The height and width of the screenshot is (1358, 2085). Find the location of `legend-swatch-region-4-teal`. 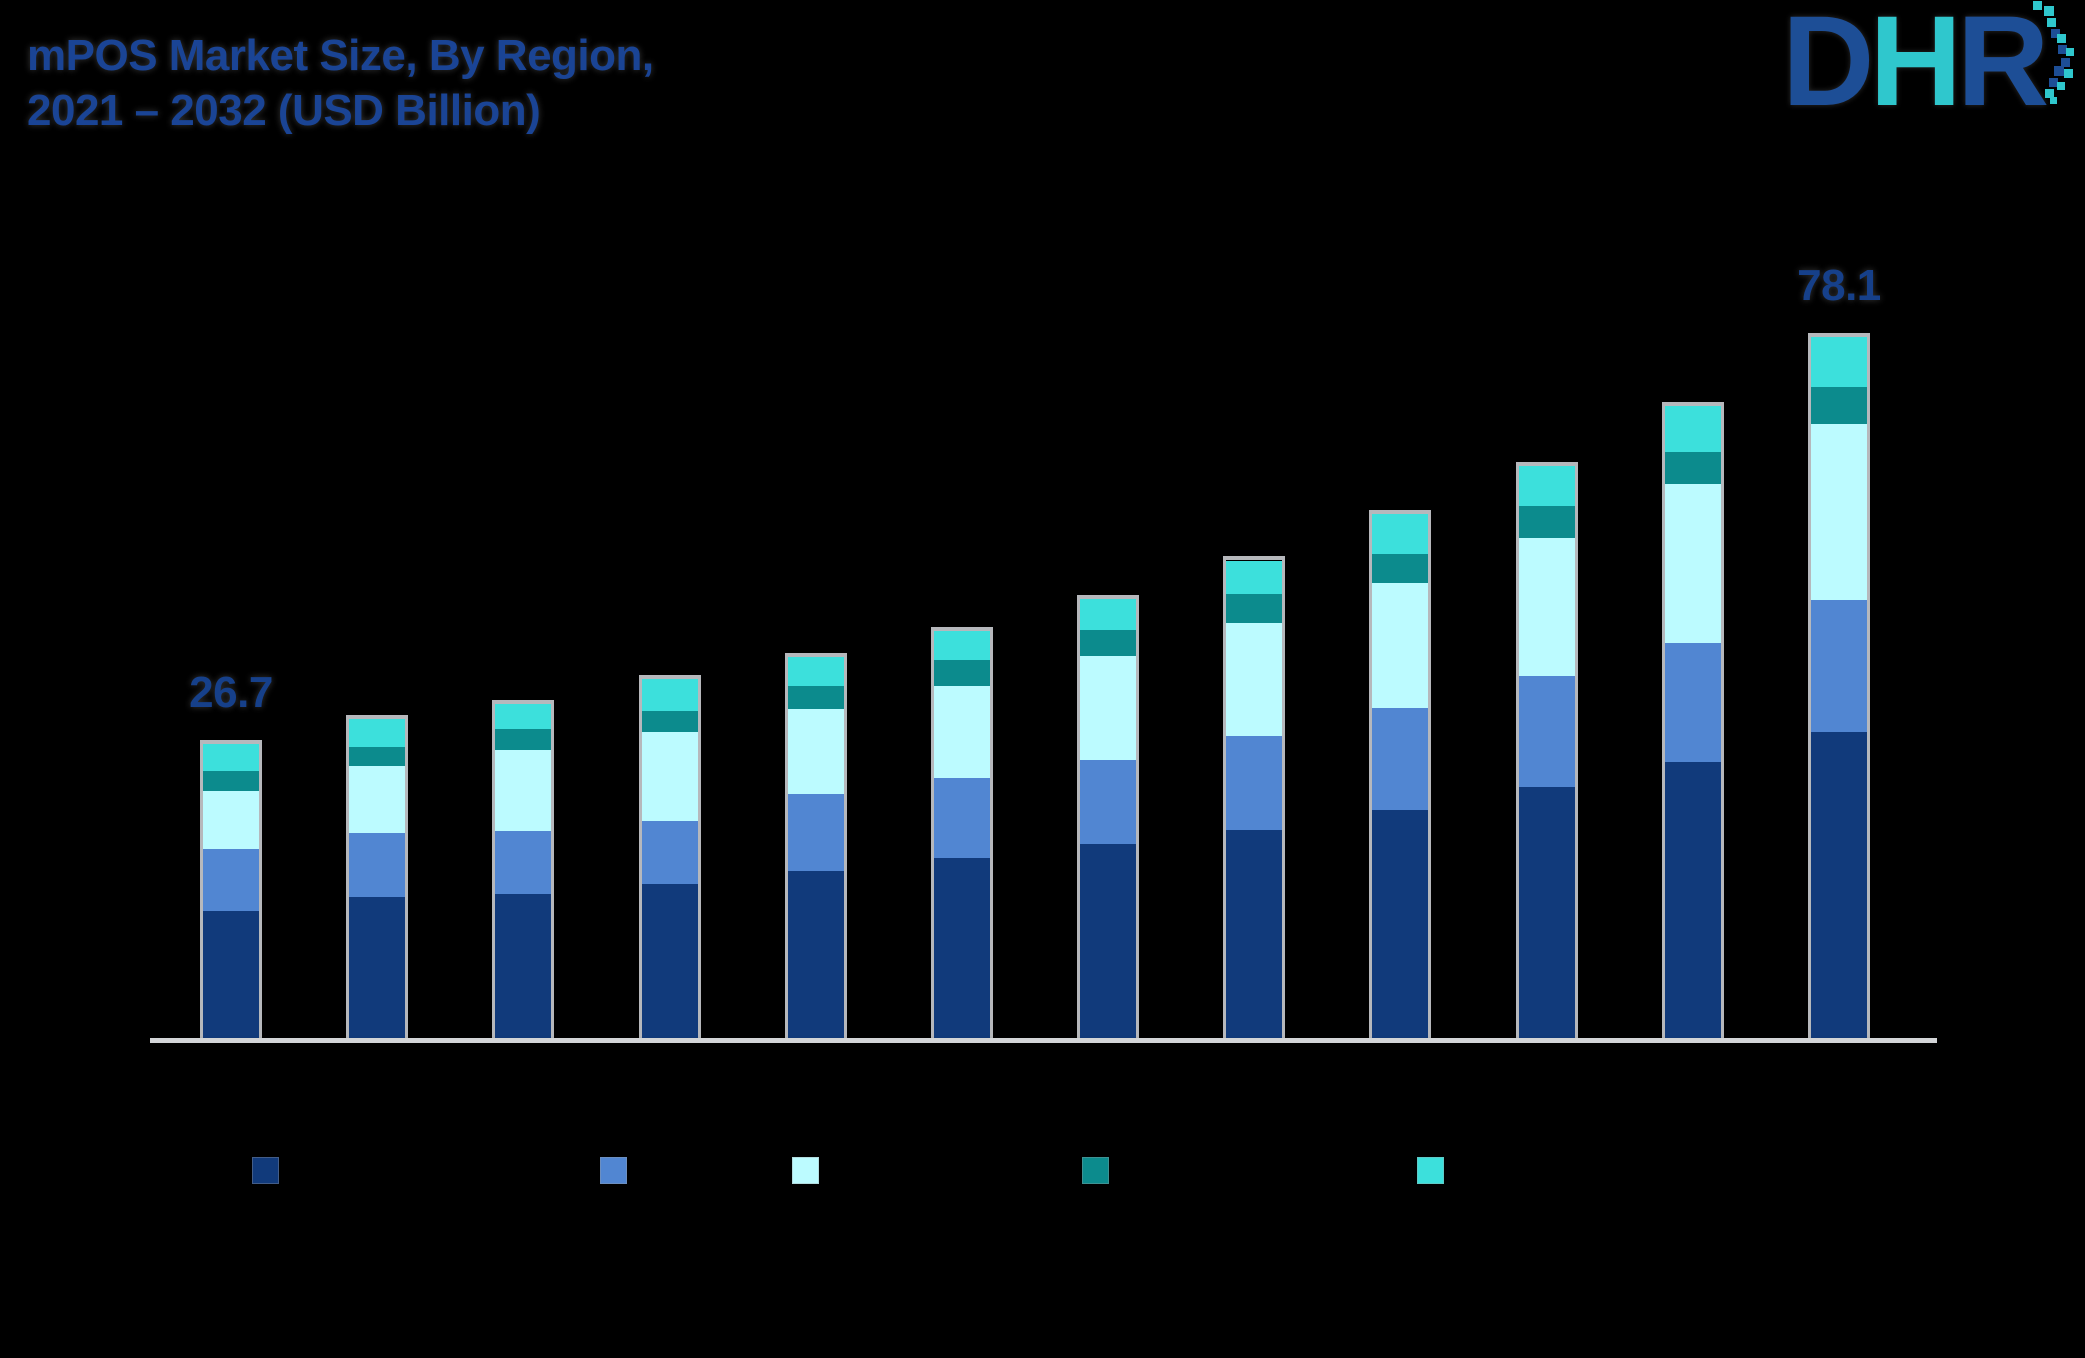

legend-swatch-region-4-teal is located at coordinates (1095, 1170).